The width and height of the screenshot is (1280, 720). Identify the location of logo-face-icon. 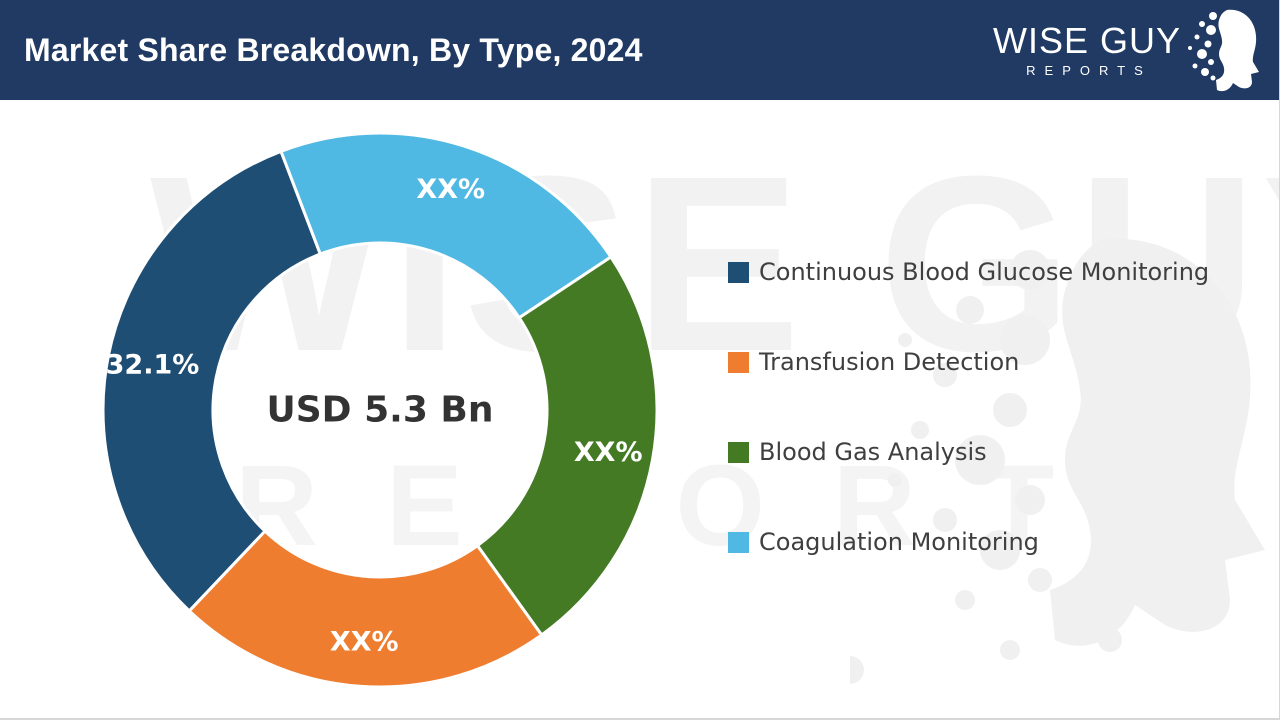
(1223, 50).